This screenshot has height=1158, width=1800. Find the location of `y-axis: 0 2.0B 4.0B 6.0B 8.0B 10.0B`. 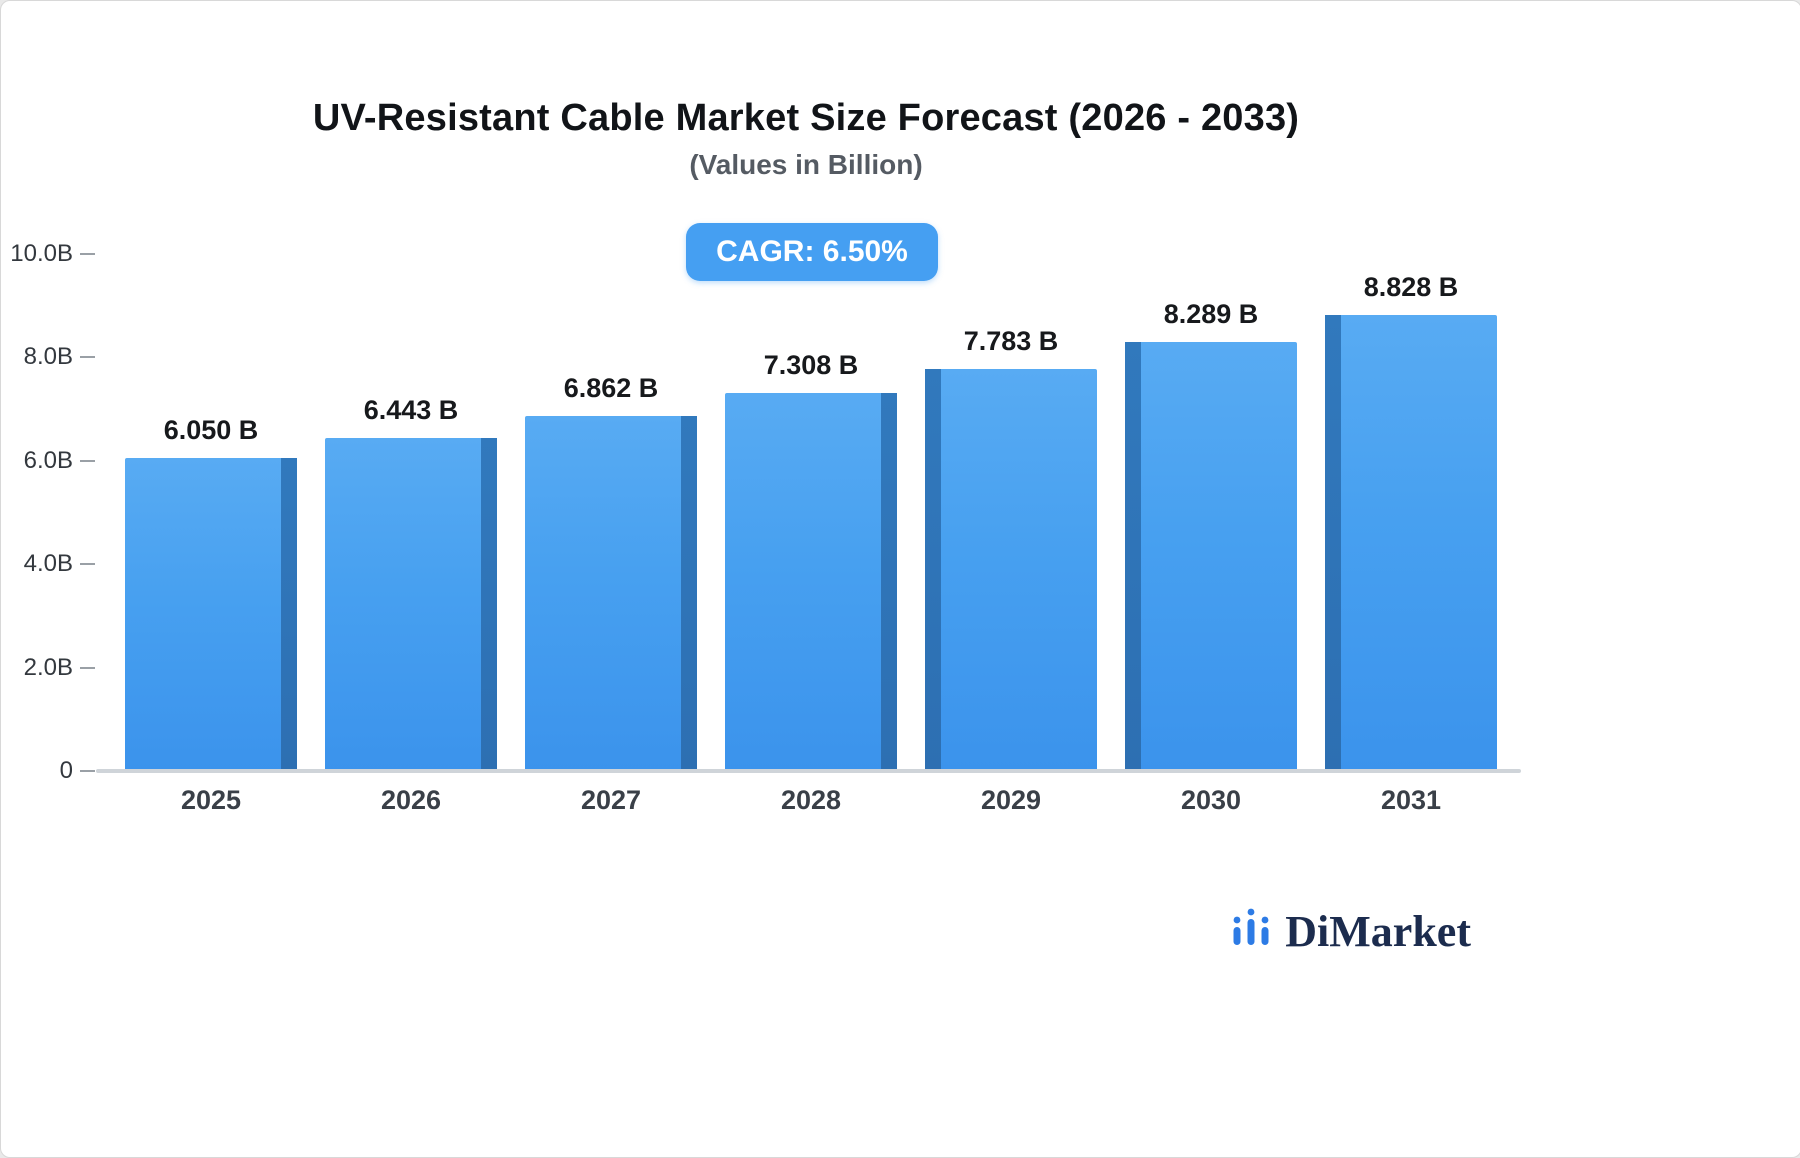

y-axis: 0 2.0B 4.0B 6.0B 8.0B 10.0B is located at coordinates (51, 512).